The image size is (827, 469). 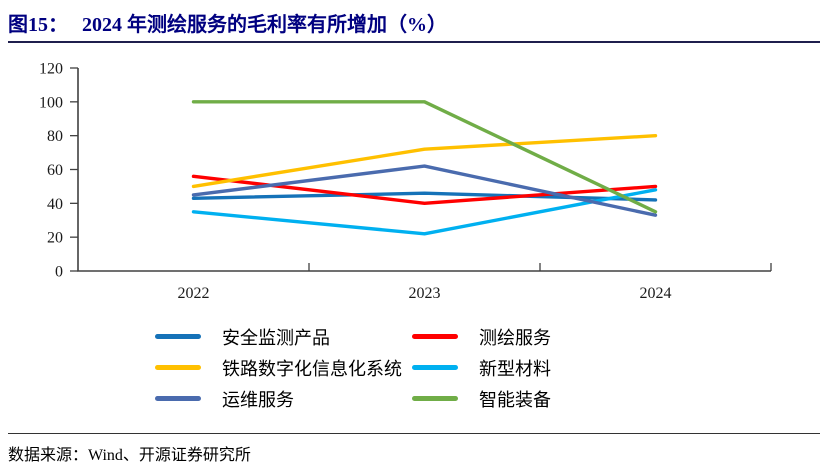 I want to click on svg-text: 120, so click(x=51, y=69).